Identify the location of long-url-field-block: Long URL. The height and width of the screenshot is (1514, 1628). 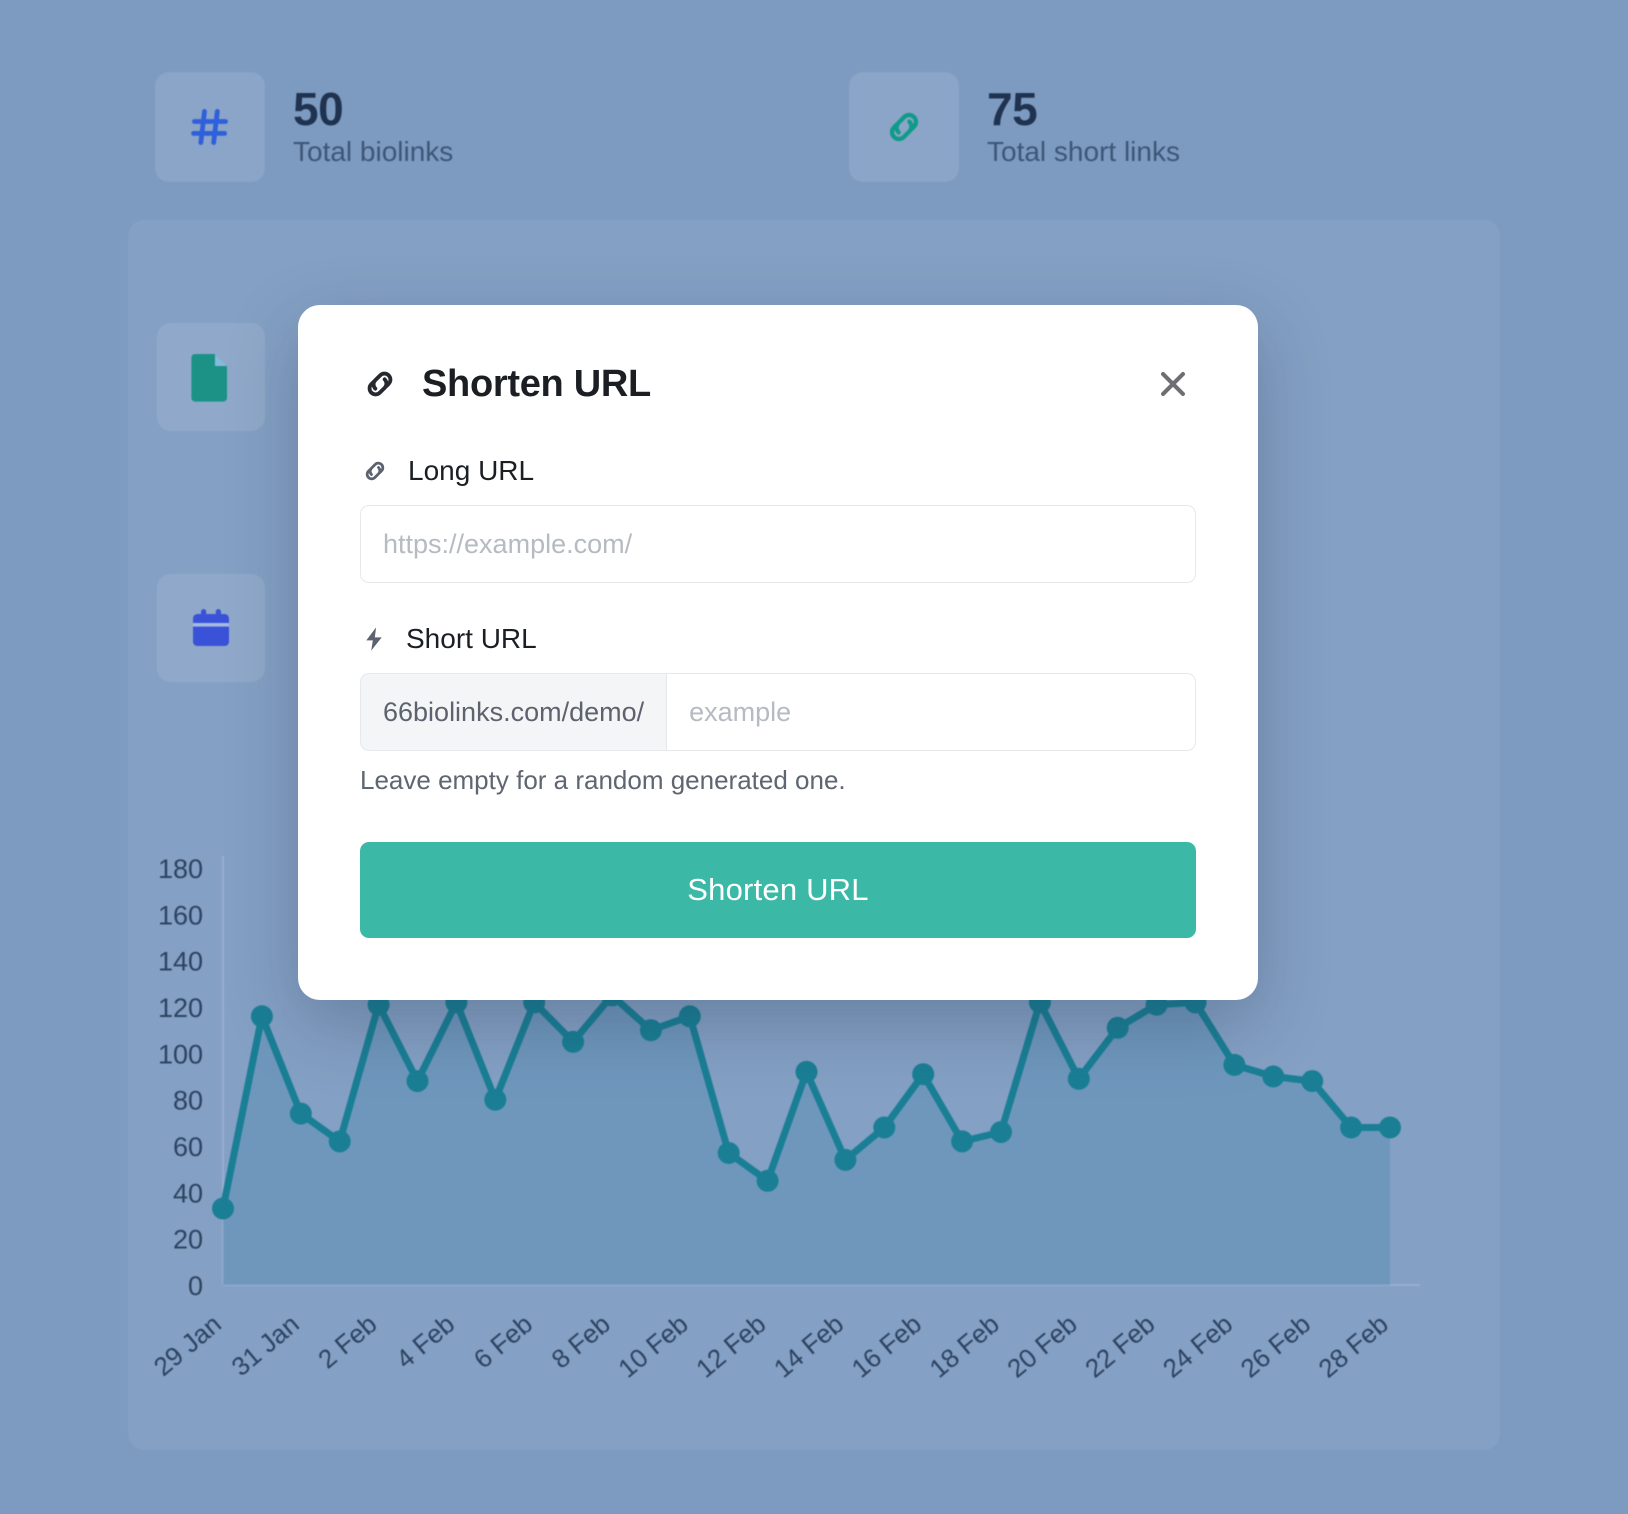
(778, 519).